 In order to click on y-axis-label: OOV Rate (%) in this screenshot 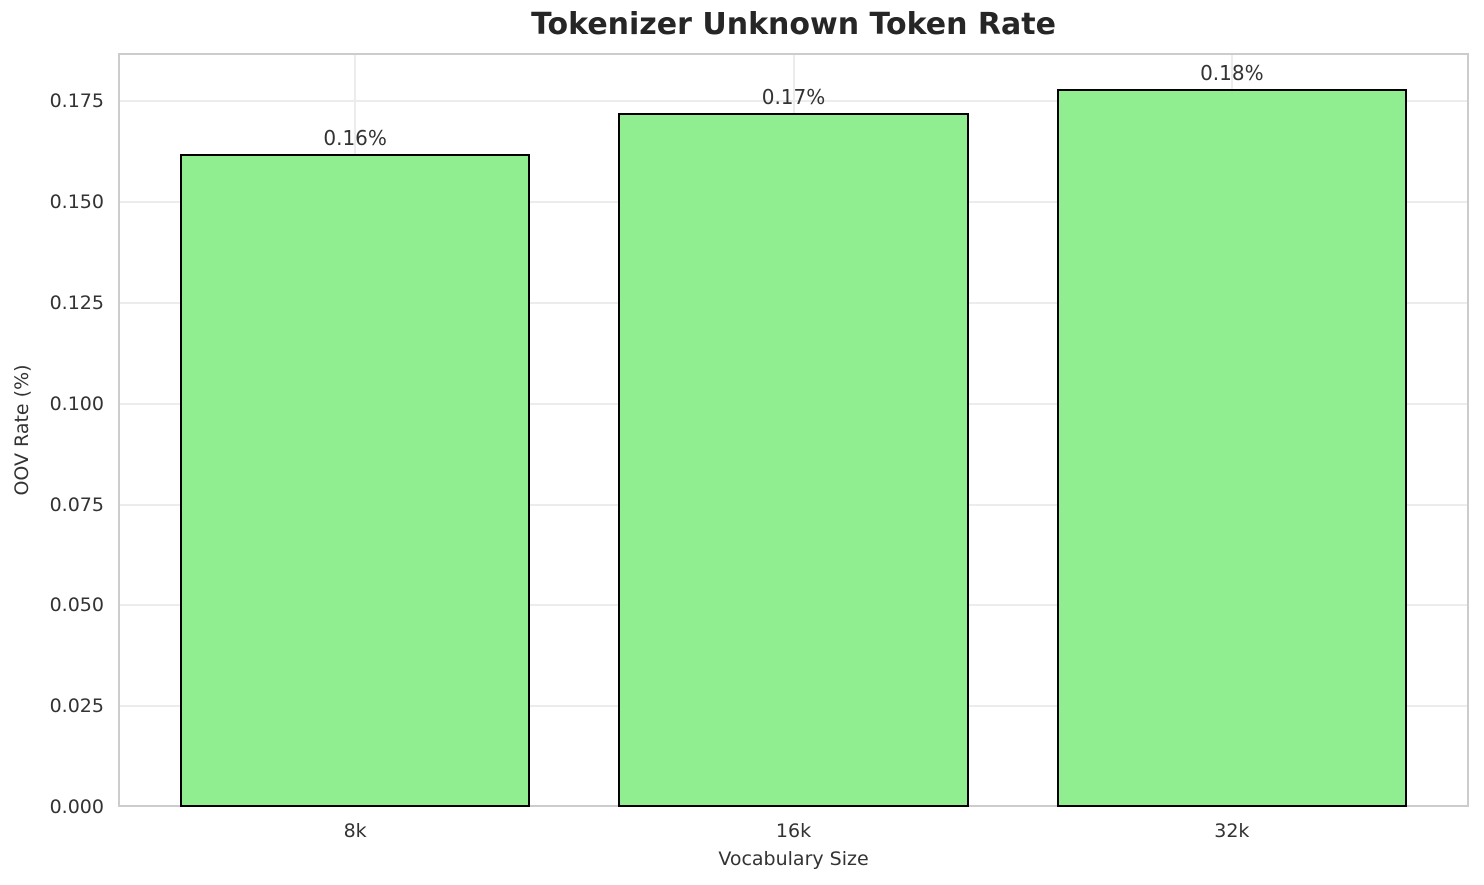, I will do `click(22, 430)`.